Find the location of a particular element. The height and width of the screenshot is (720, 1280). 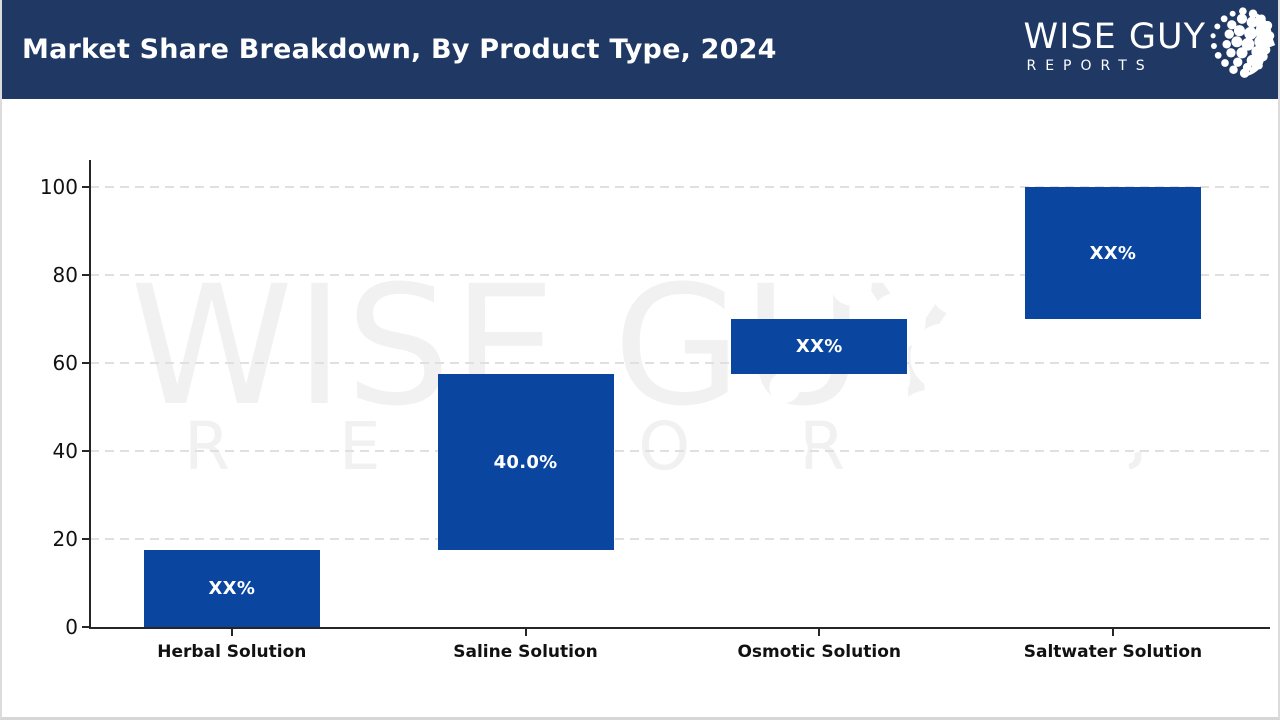

y-tick-label-60: 60 is located at coordinates (65, 363).